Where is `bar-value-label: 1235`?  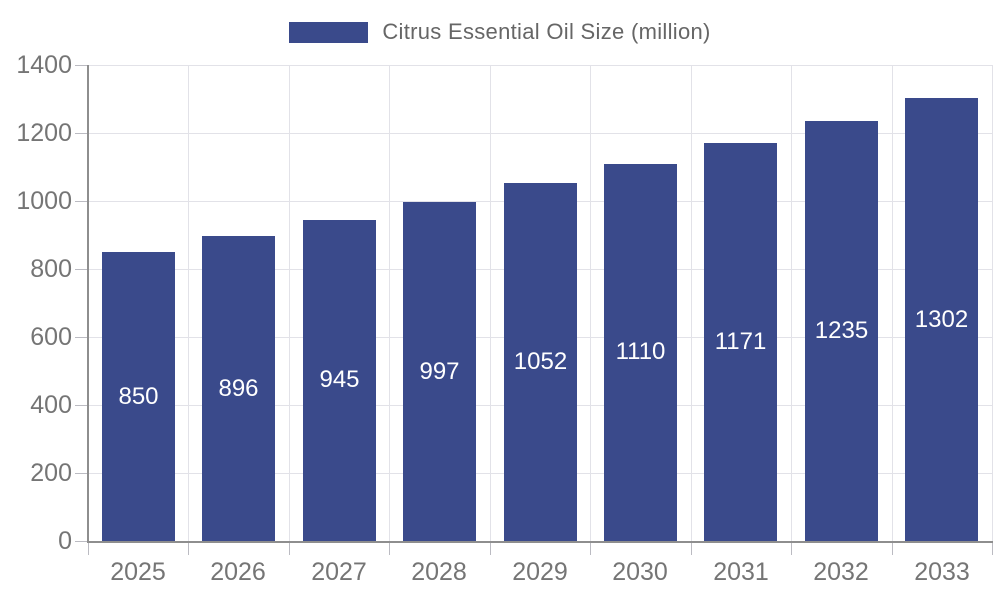 bar-value-label: 1235 is located at coordinates (841, 330).